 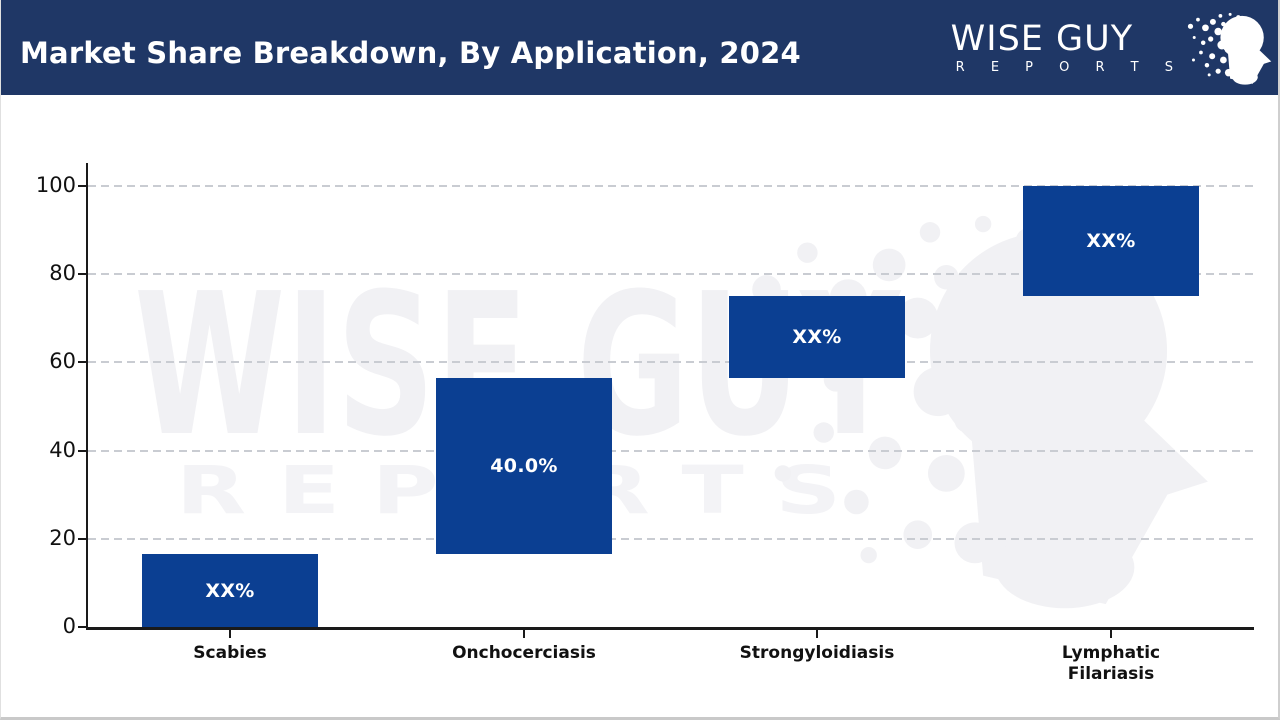 What do you see at coordinates (1069, 67) in the screenshot?
I see `logo-subtitle: R E P O R T S` at bounding box center [1069, 67].